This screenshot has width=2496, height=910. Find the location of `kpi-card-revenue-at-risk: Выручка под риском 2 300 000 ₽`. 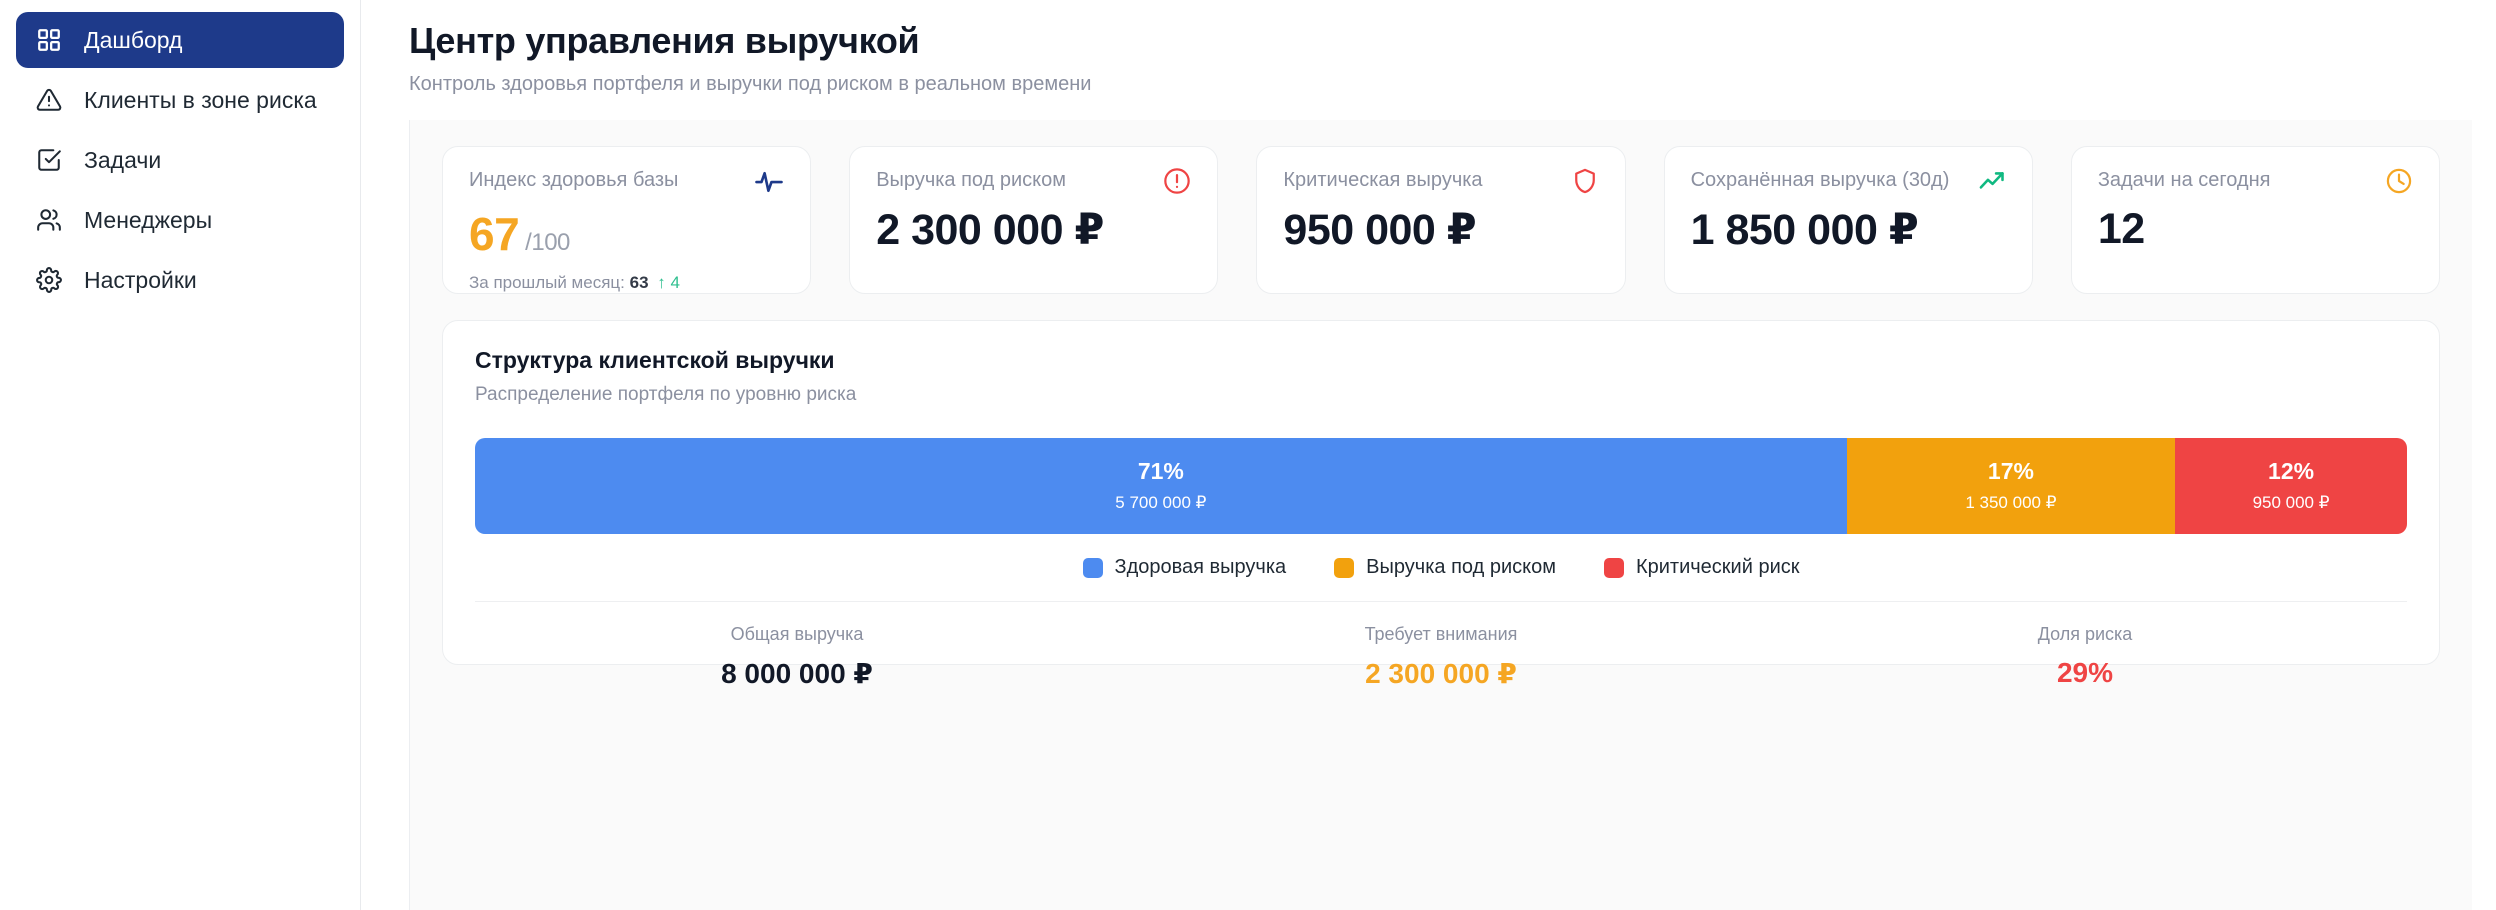

kpi-card-revenue-at-risk: Выручка под риском 2 300 000 ₽ is located at coordinates (1034, 220).